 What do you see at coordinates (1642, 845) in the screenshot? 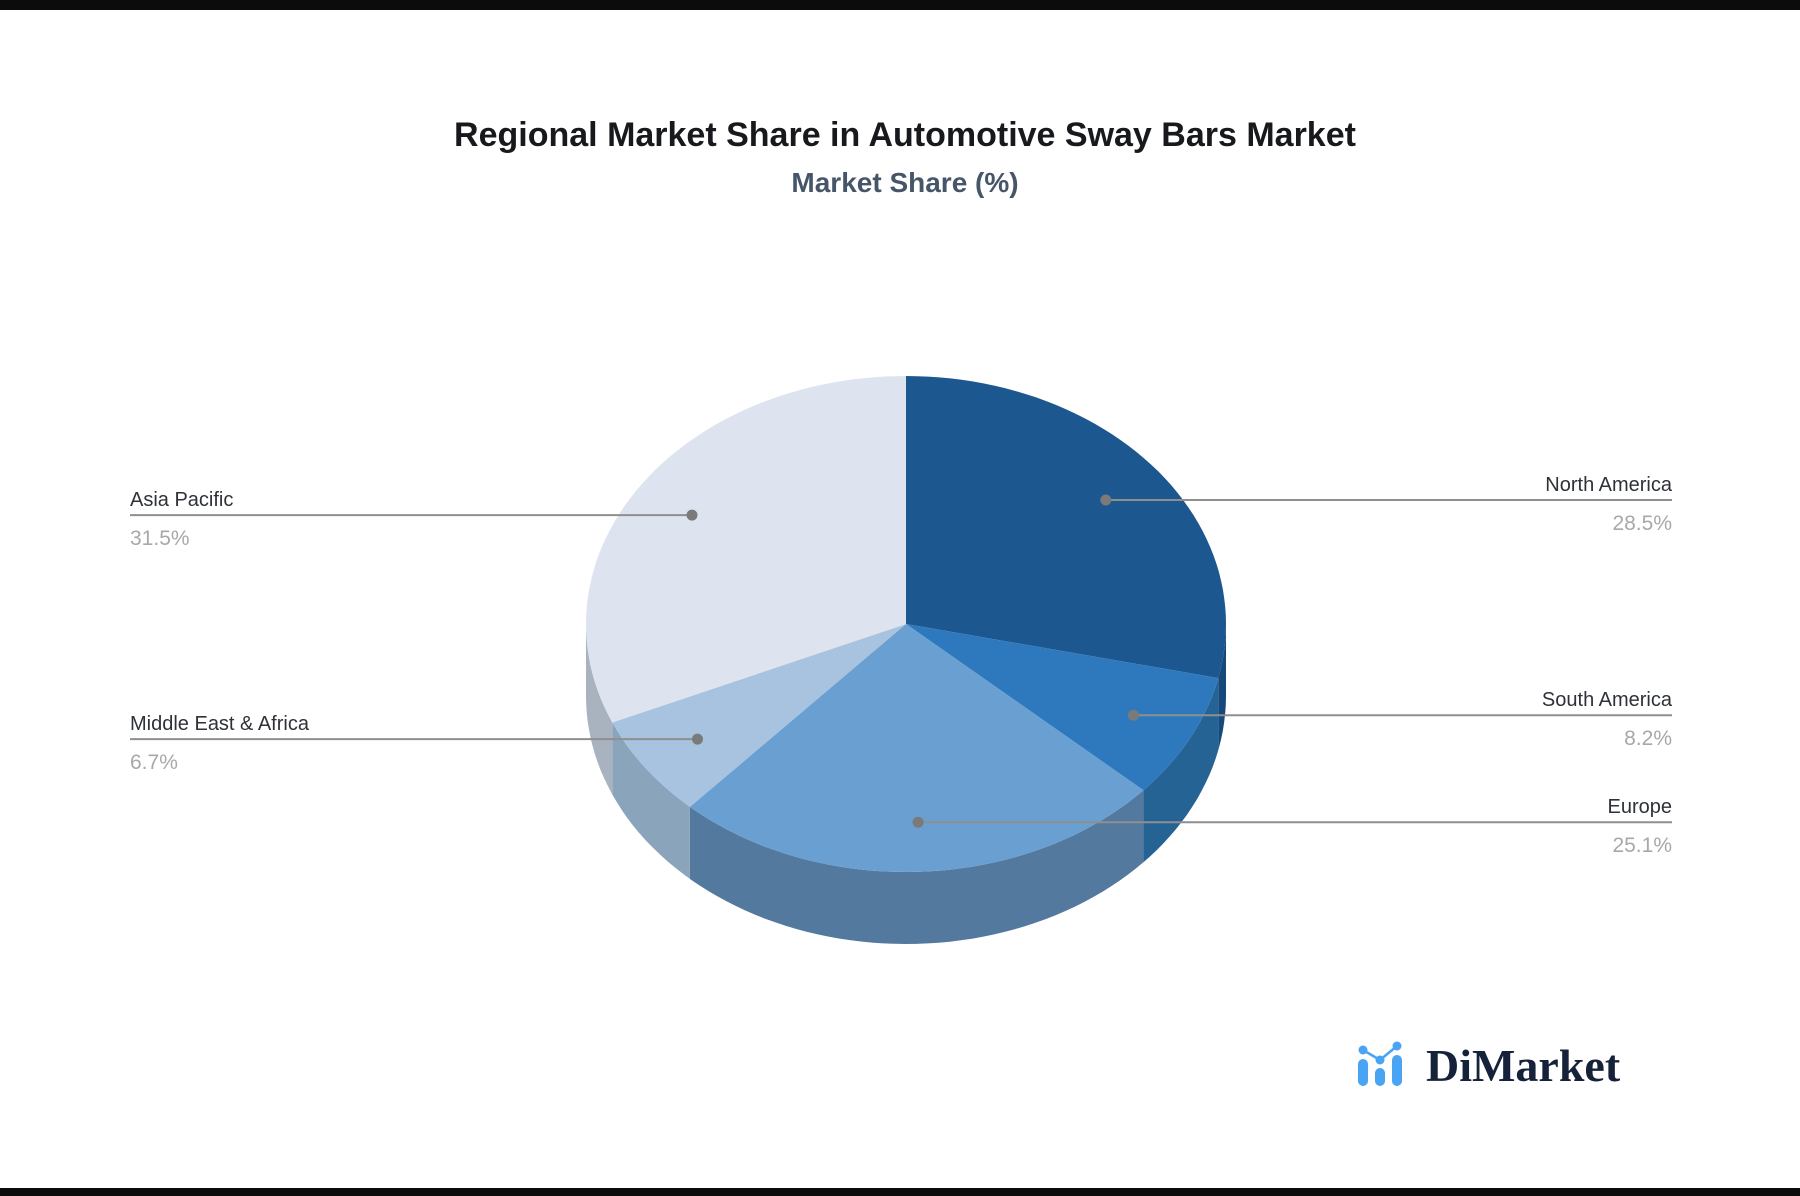
I see `slice-value-europe: 25.1%` at bounding box center [1642, 845].